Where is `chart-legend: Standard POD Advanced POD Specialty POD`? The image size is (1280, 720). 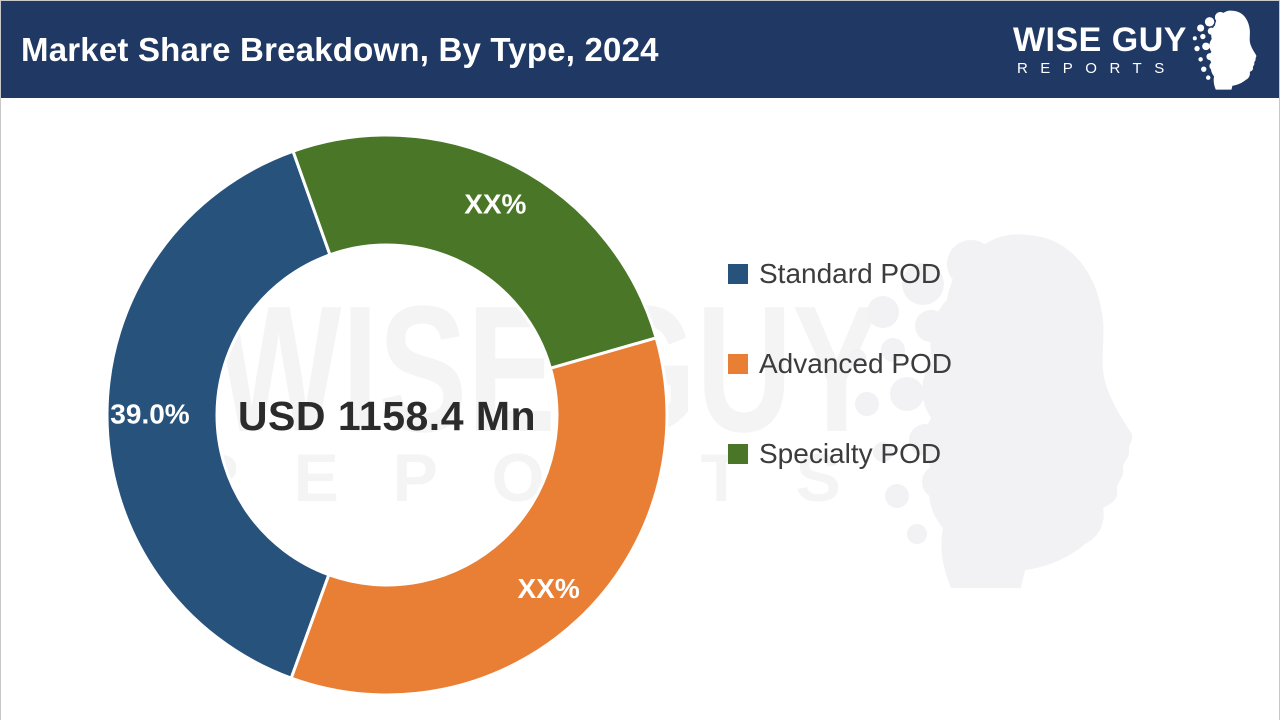 chart-legend: Standard POD Advanced POD Specialty POD is located at coordinates (840, 363).